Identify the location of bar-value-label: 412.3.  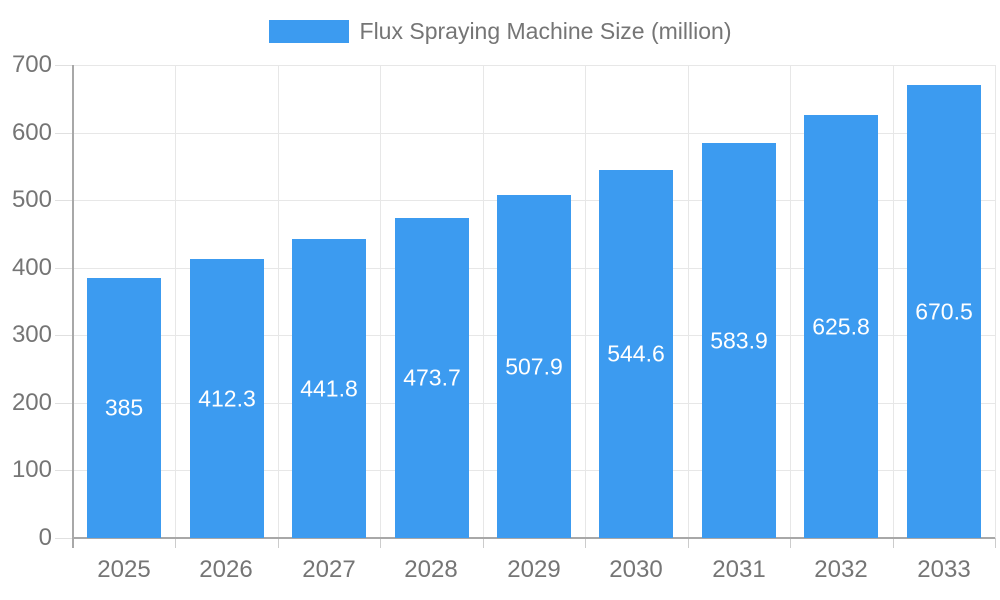
(227, 398).